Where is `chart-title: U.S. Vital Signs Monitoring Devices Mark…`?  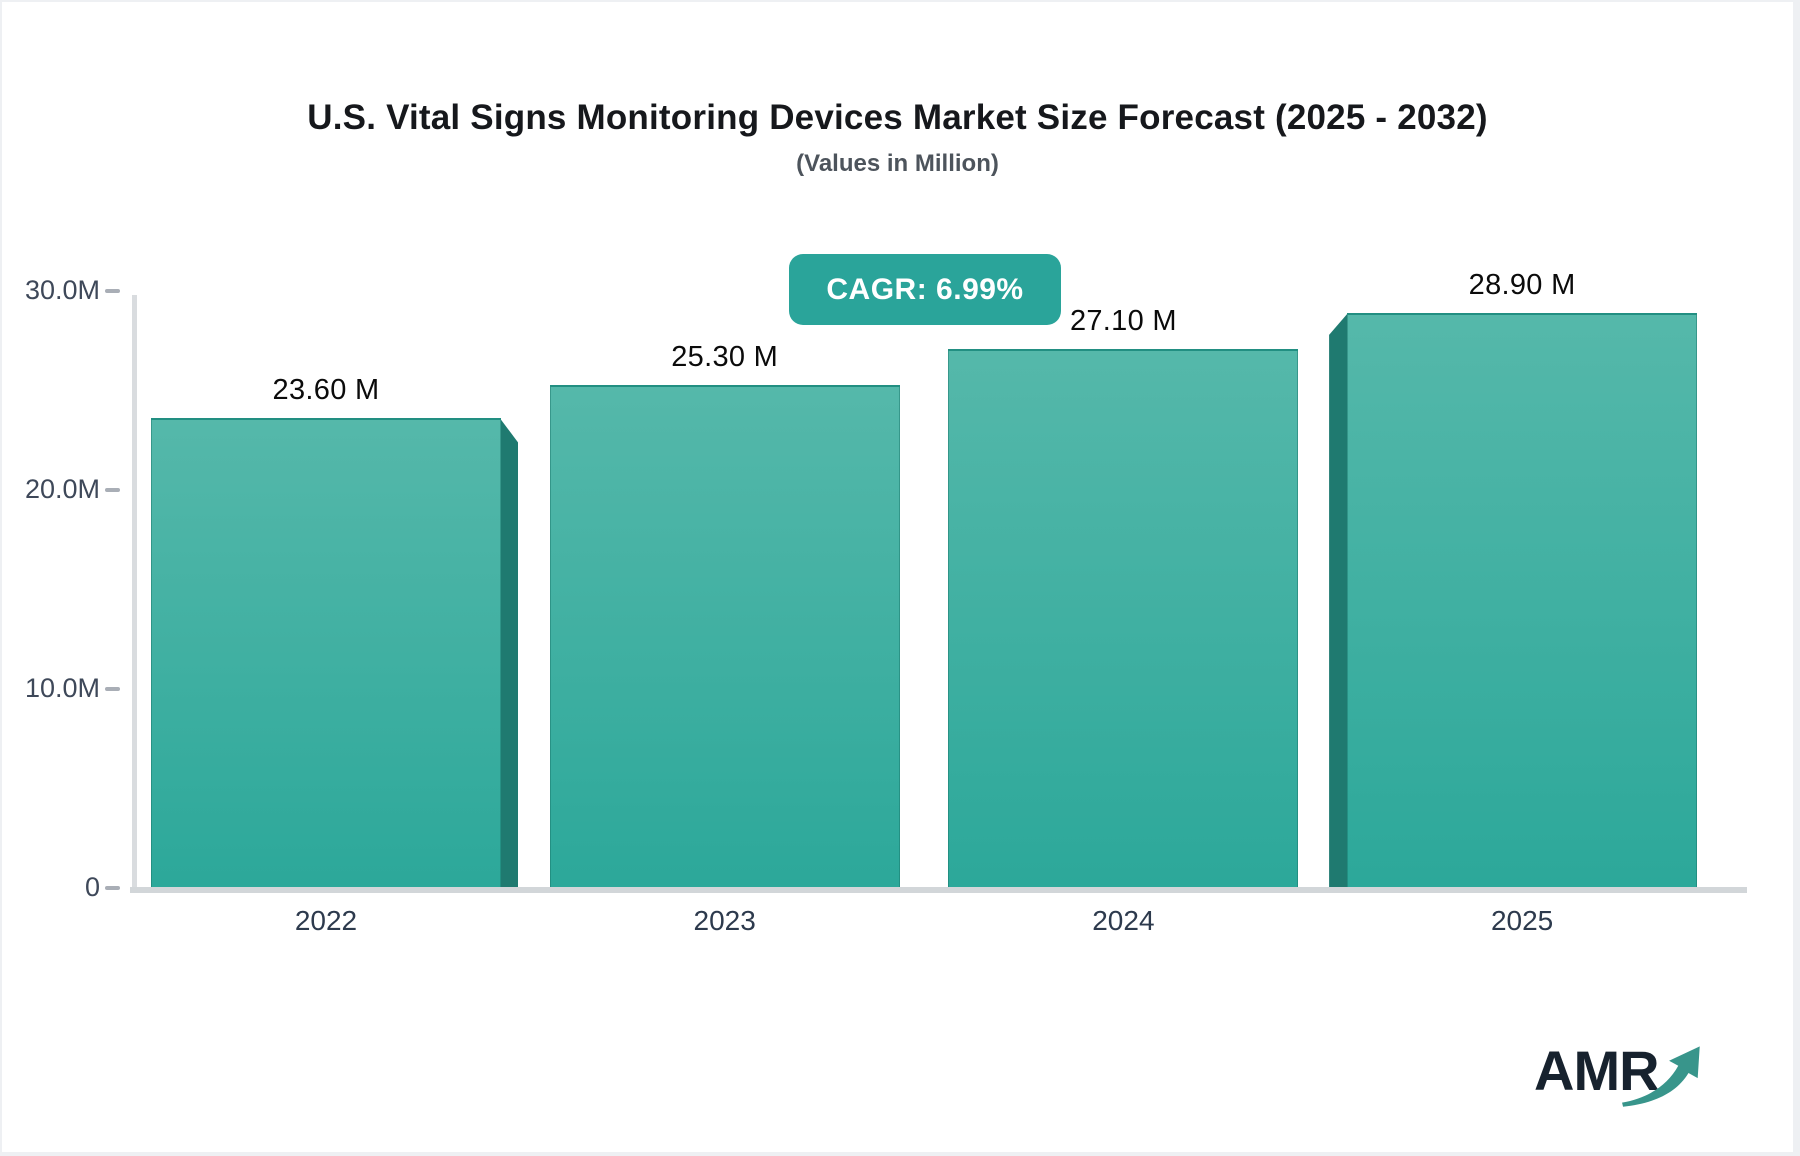 chart-title: U.S. Vital Signs Monitoring Devices Mark… is located at coordinates (897, 117).